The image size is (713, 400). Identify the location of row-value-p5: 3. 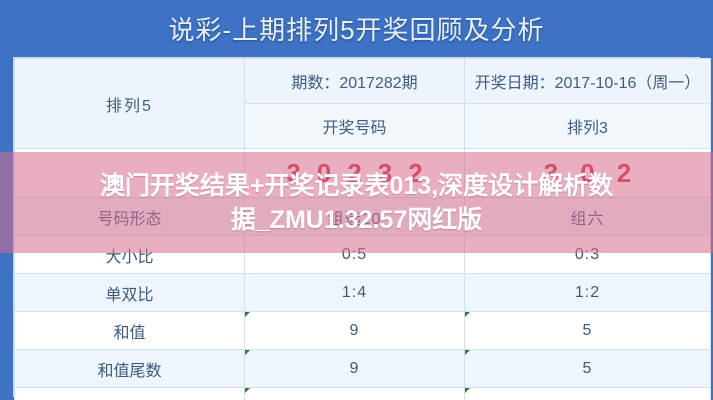
(354, 393).